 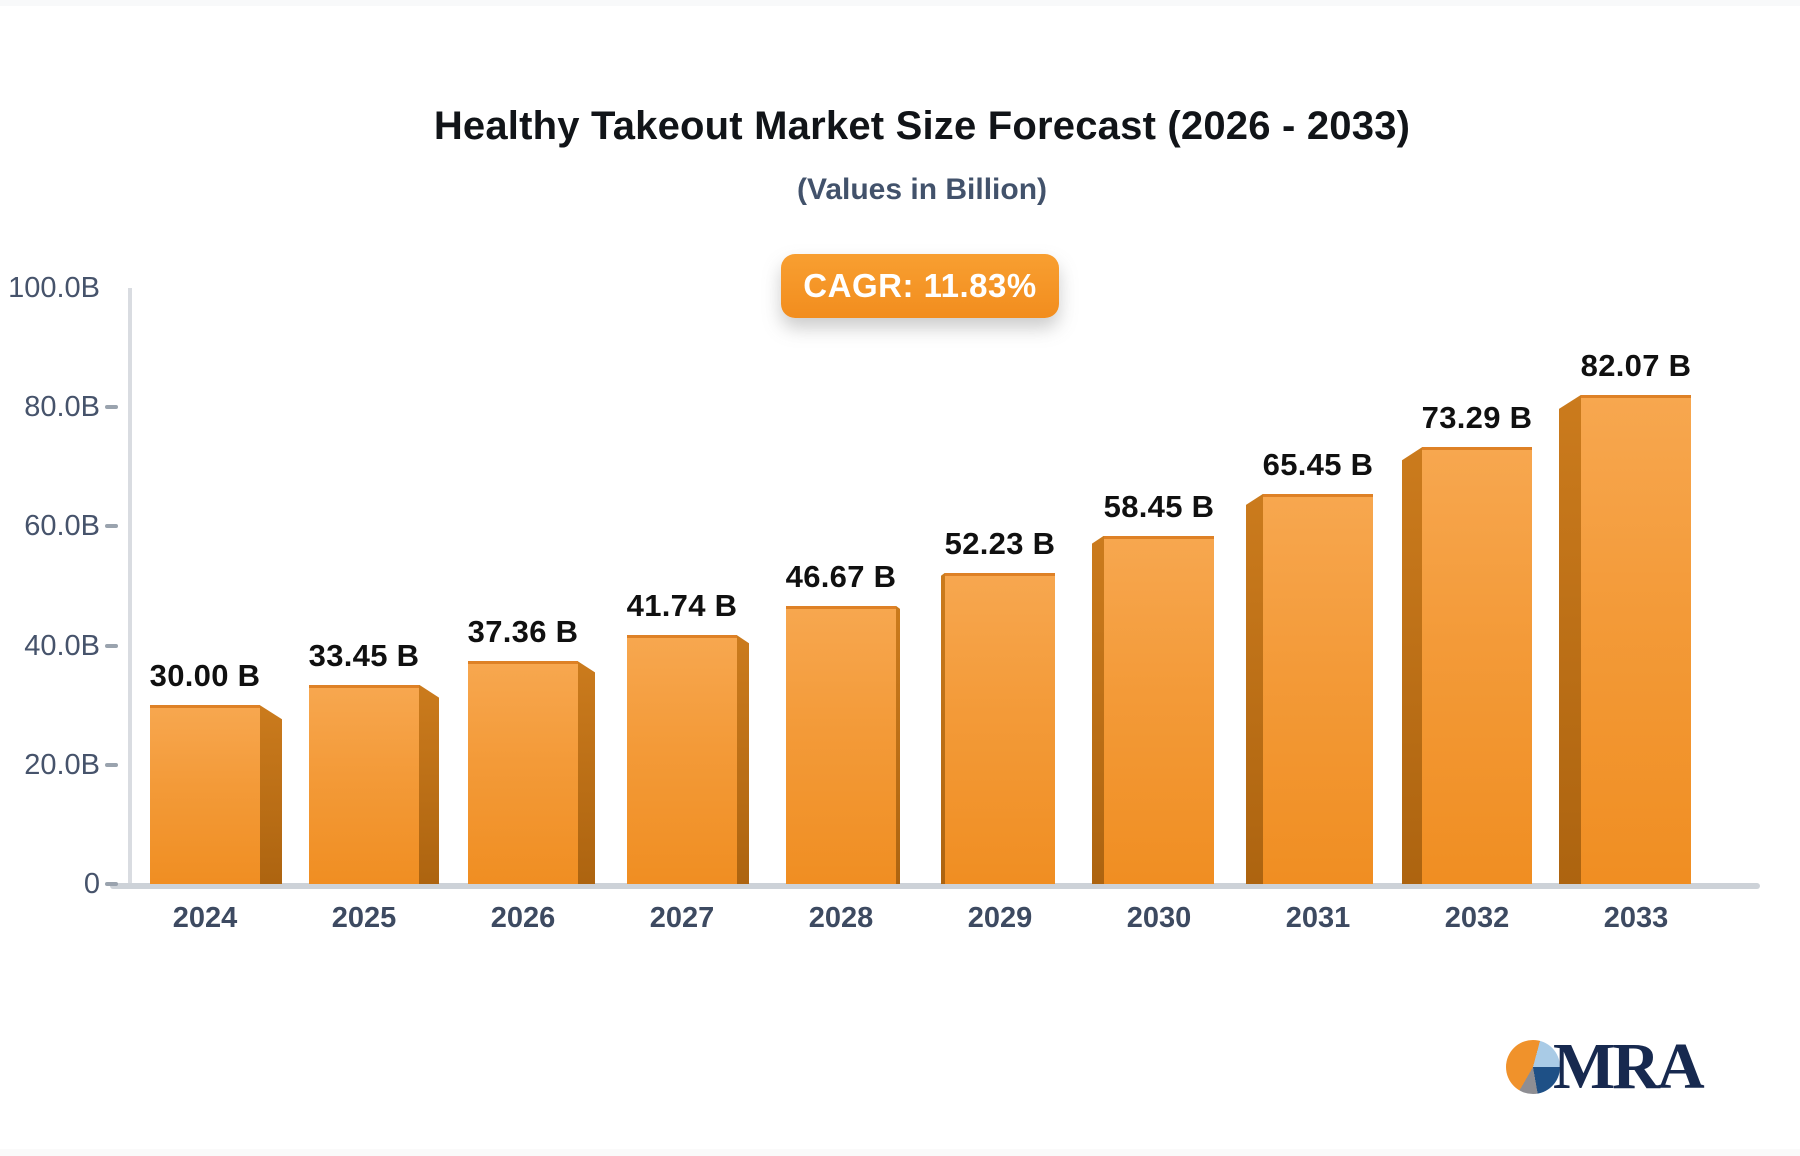 What do you see at coordinates (364, 655) in the screenshot?
I see `bar-value-label-2025: 33.45 B` at bounding box center [364, 655].